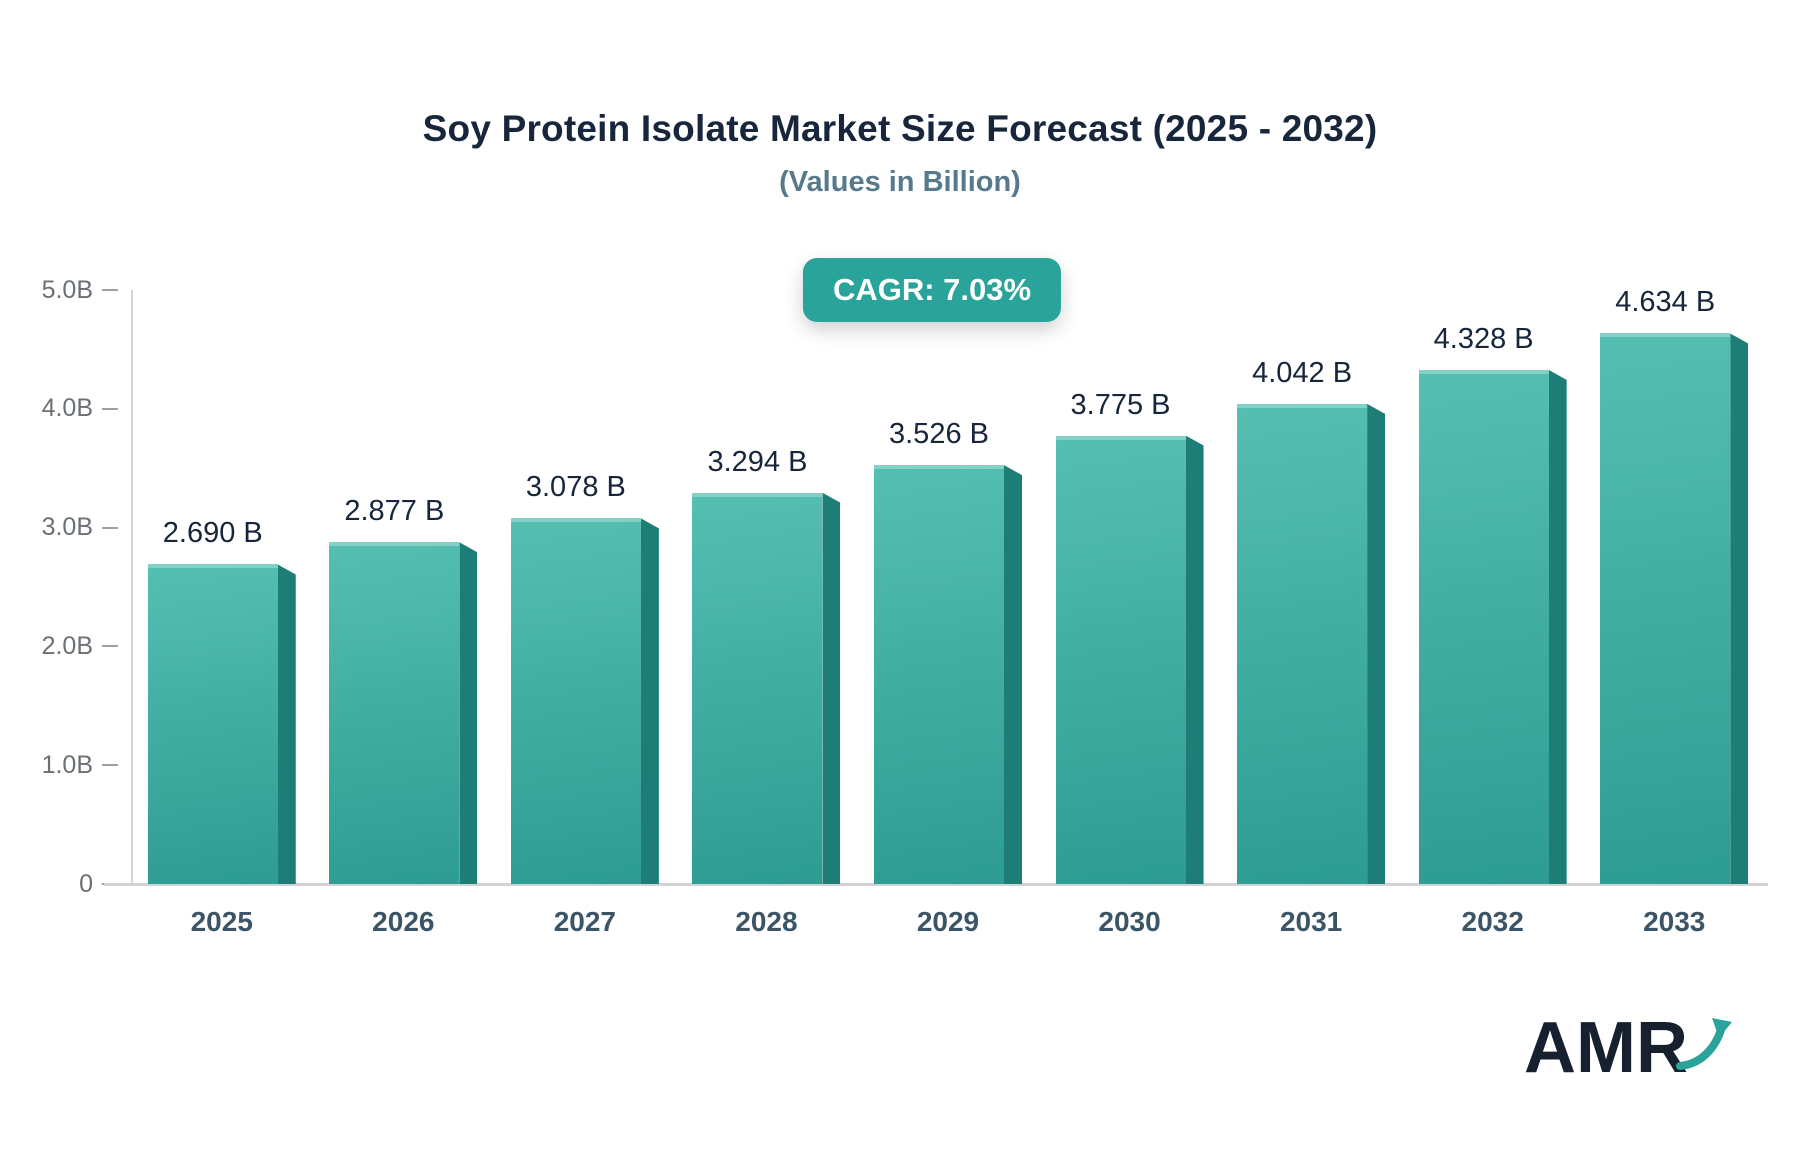 Image resolution: width=1800 pixels, height=1156 pixels. I want to click on bar-value-label: 3.078 B, so click(575, 487).